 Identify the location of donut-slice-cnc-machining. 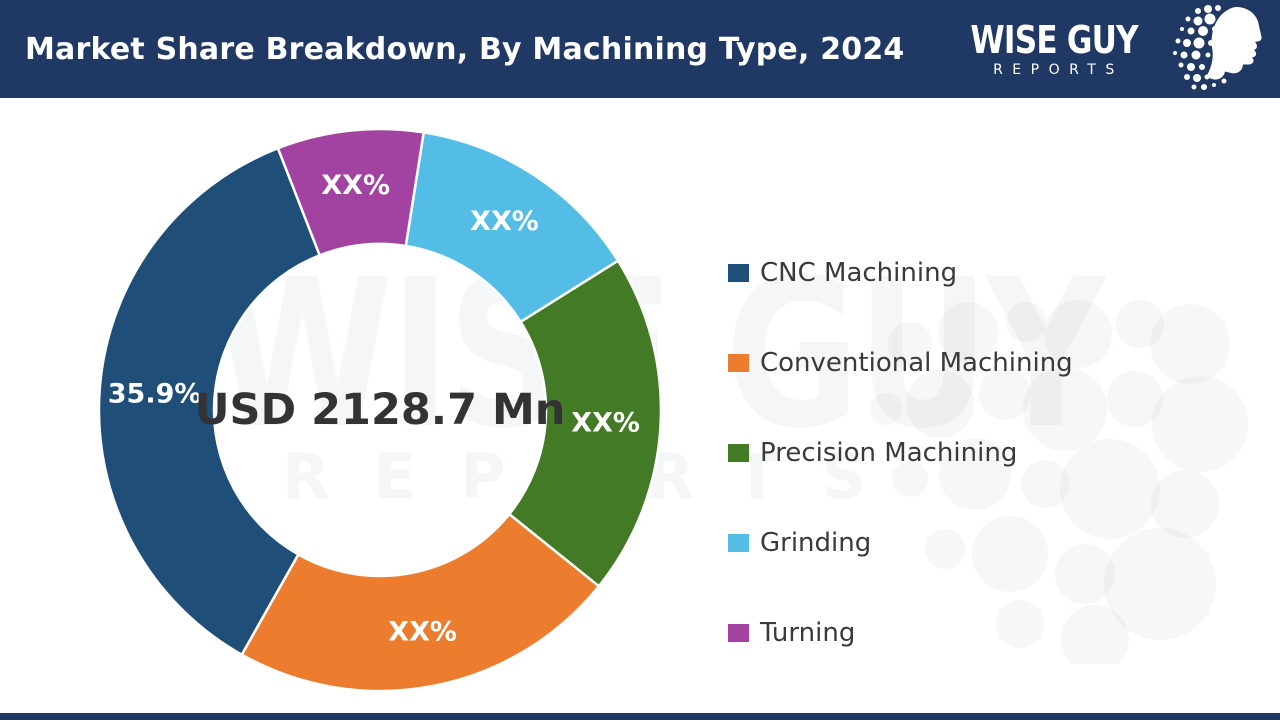
(209, 401).